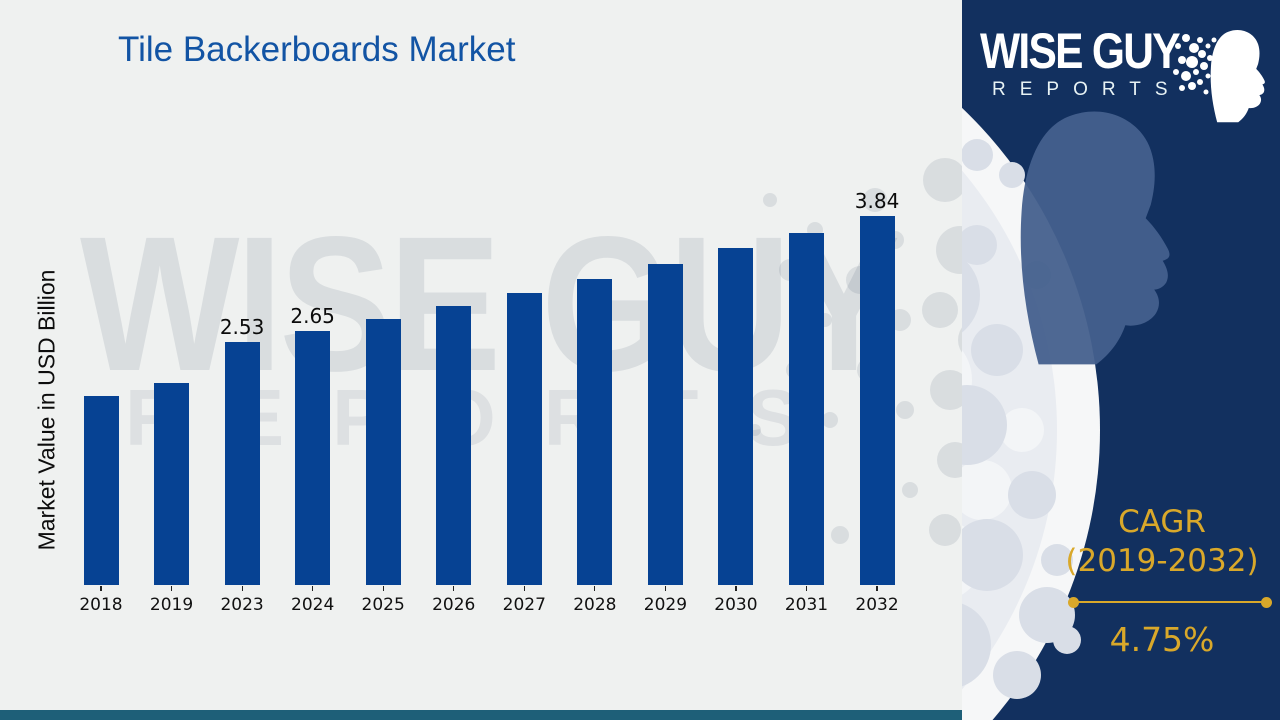  Describe the element at coordinates (806, 408) in the screenshot. I see `bar-2031` at that location.